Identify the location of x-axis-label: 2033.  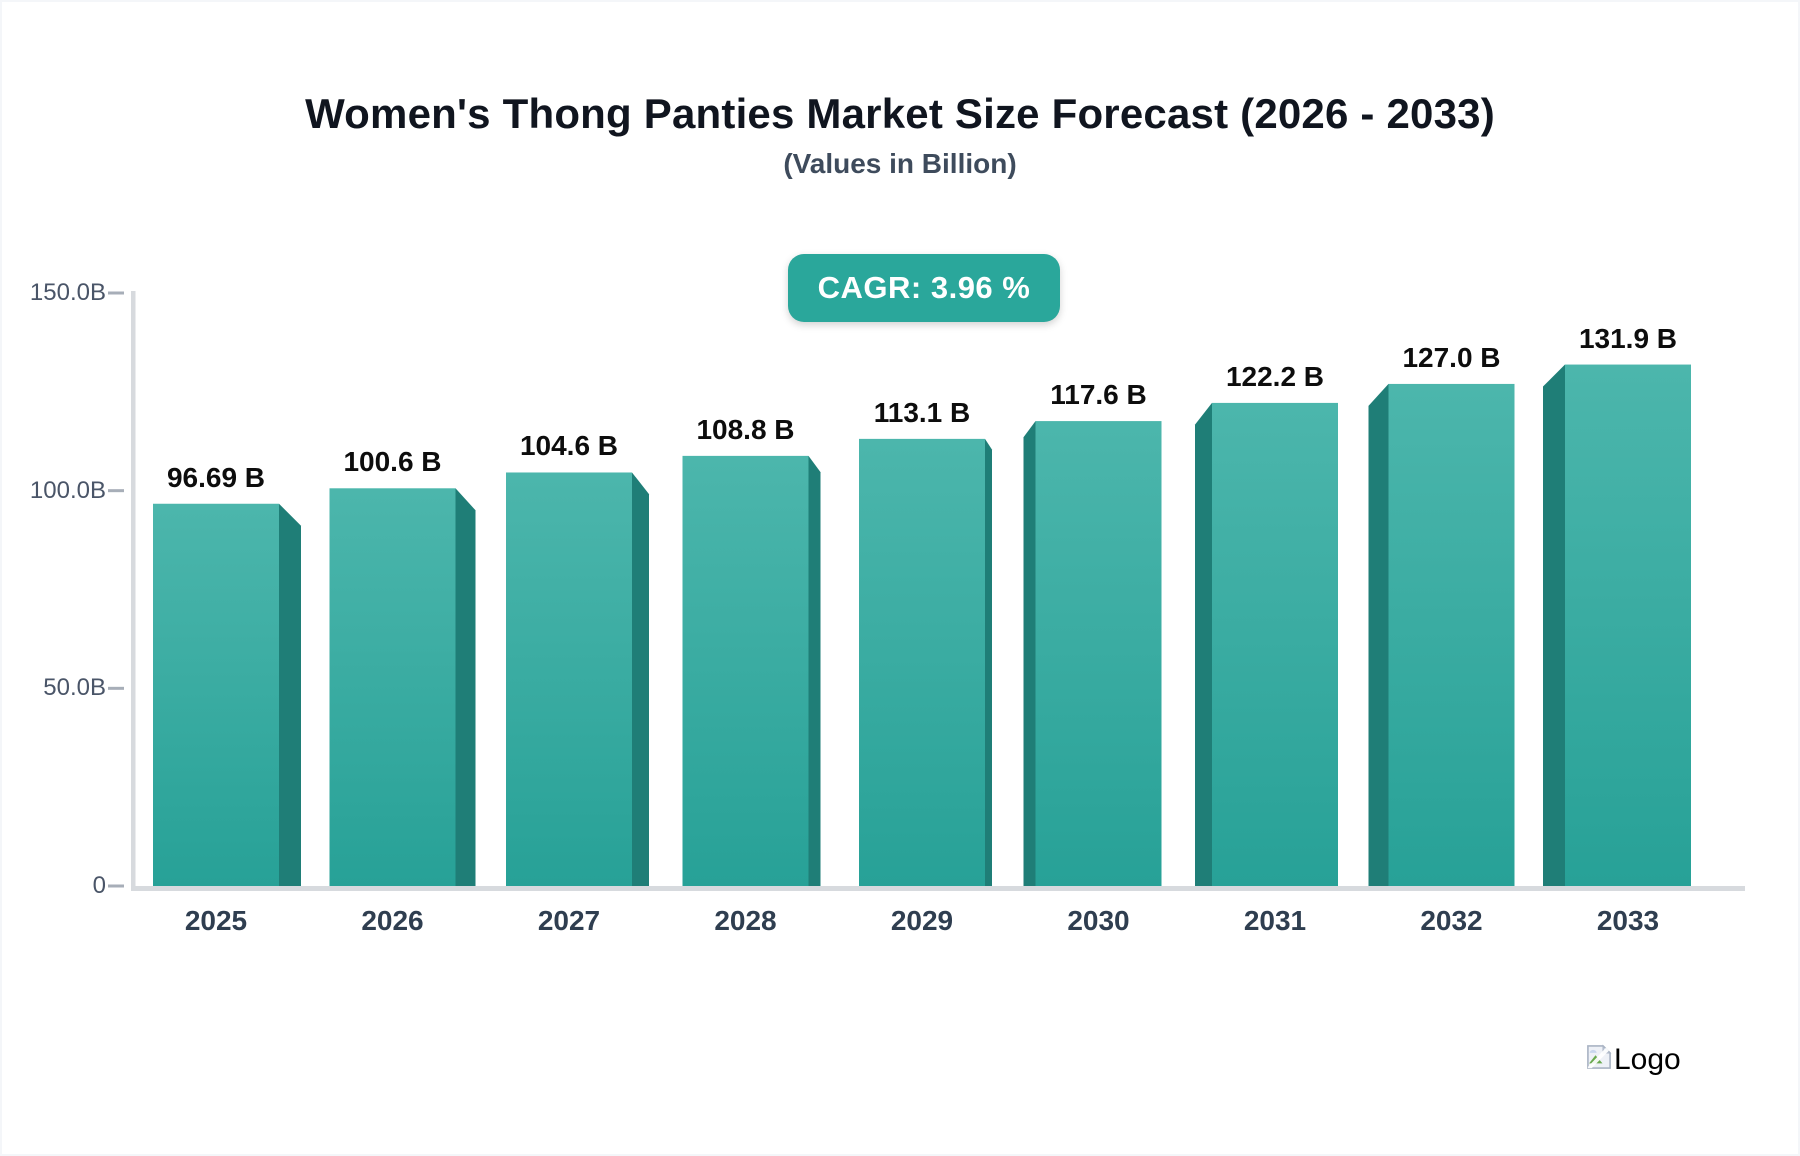
(1628, 920).